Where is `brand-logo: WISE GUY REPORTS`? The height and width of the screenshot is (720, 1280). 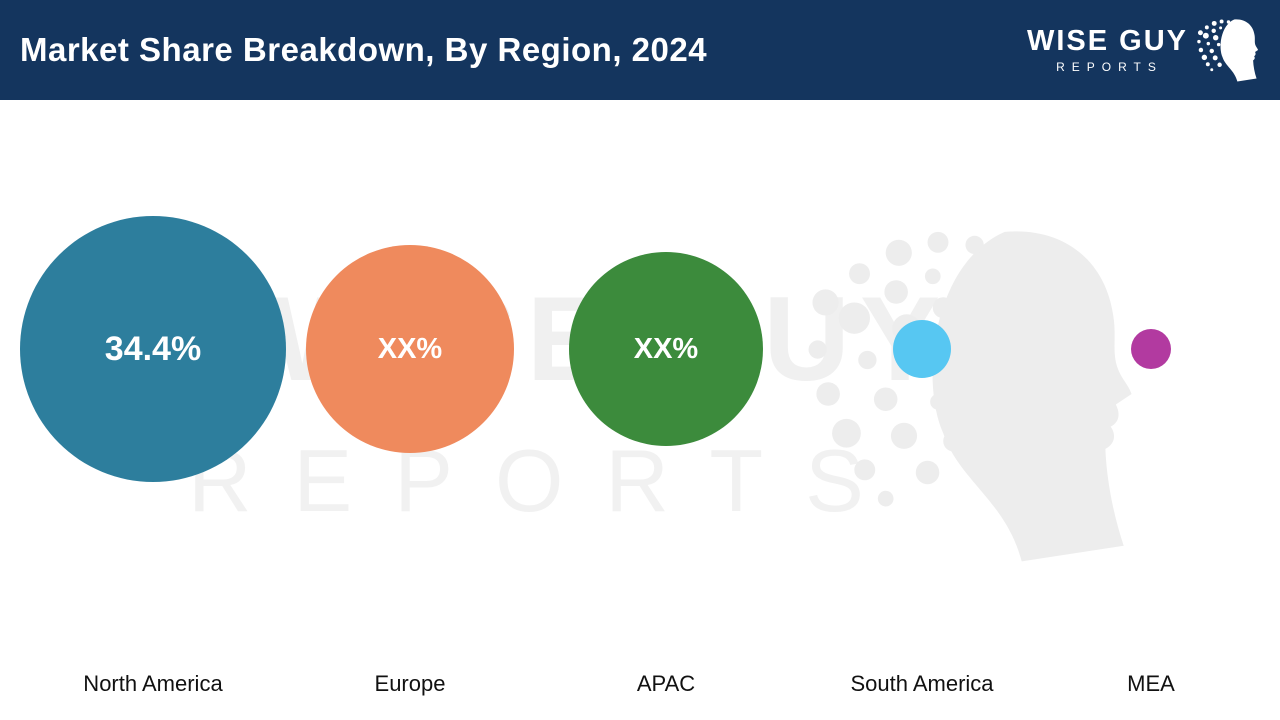
brand-logo: WISE GUY REPORTS is located at coordinates (1143, 50).